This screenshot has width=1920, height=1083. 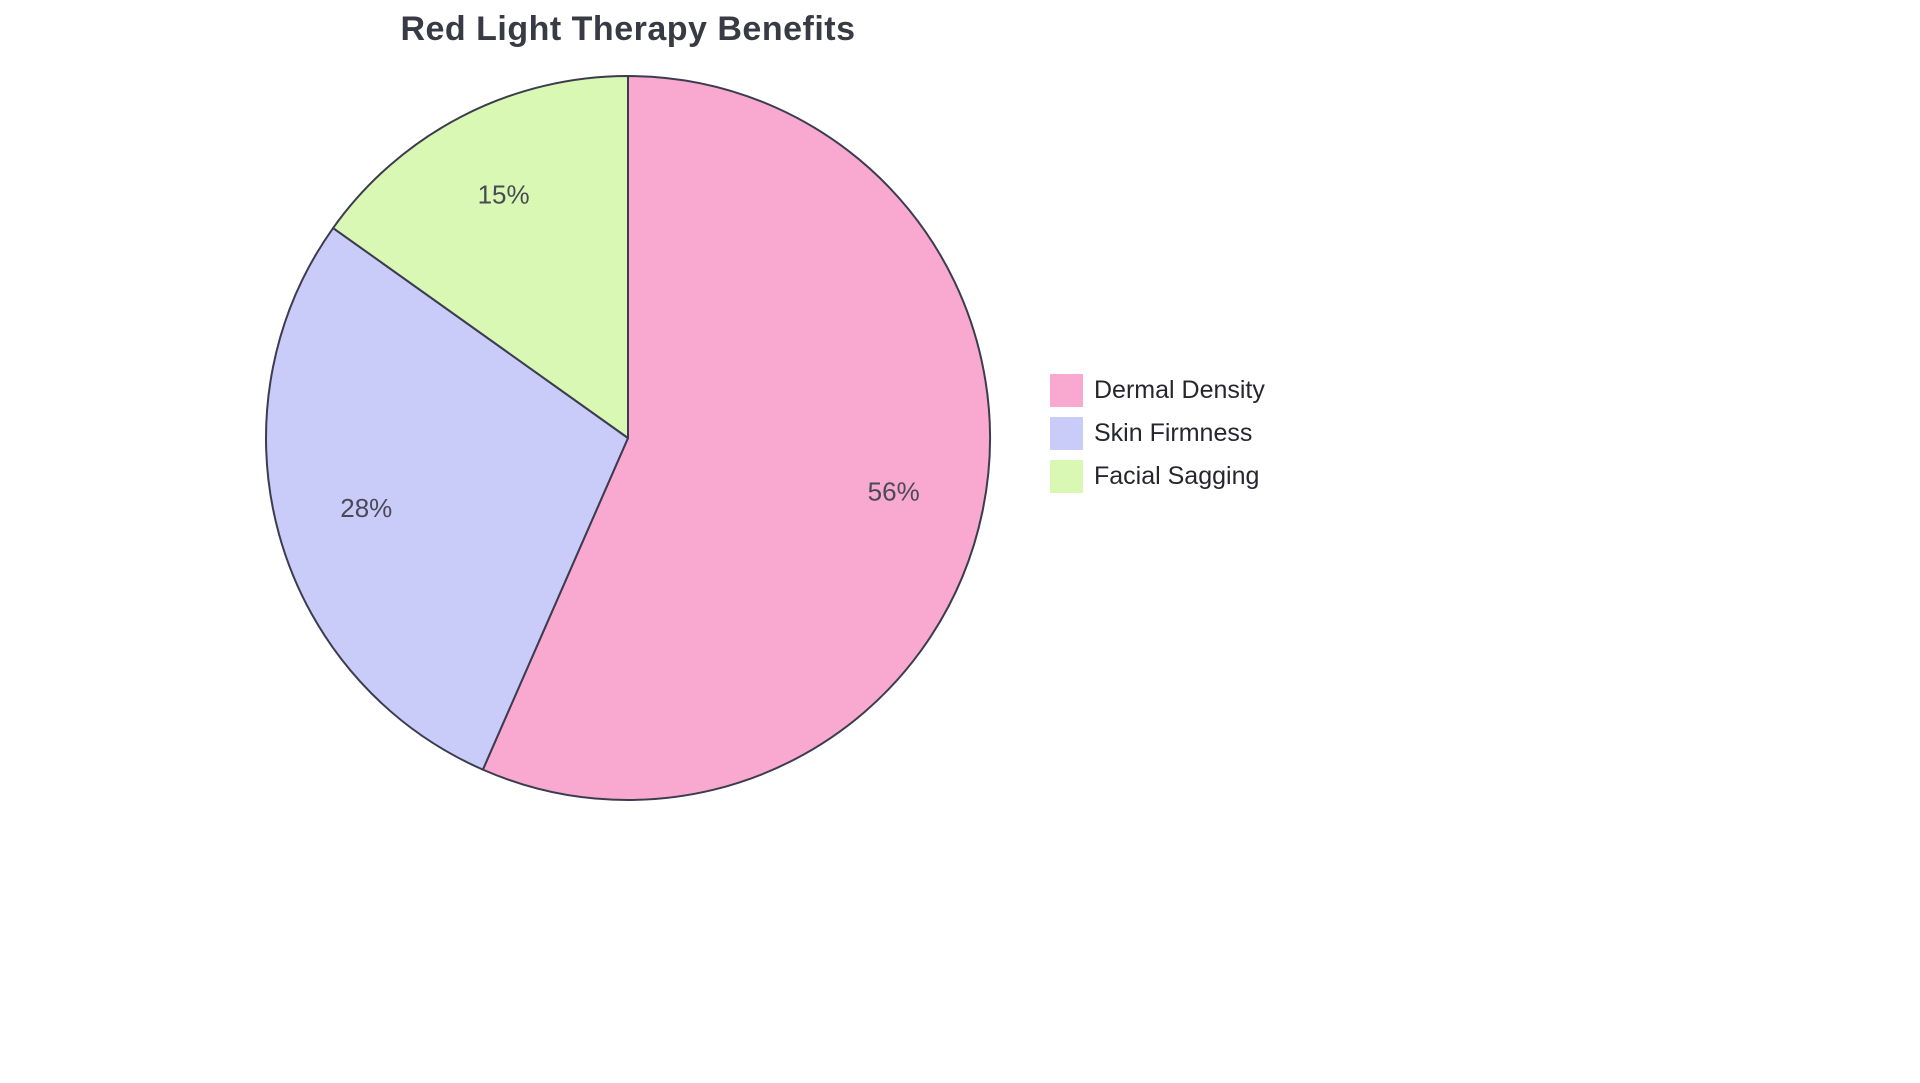 I want to click on legend-label: Dermal Density, so click(x=1179, y=390).